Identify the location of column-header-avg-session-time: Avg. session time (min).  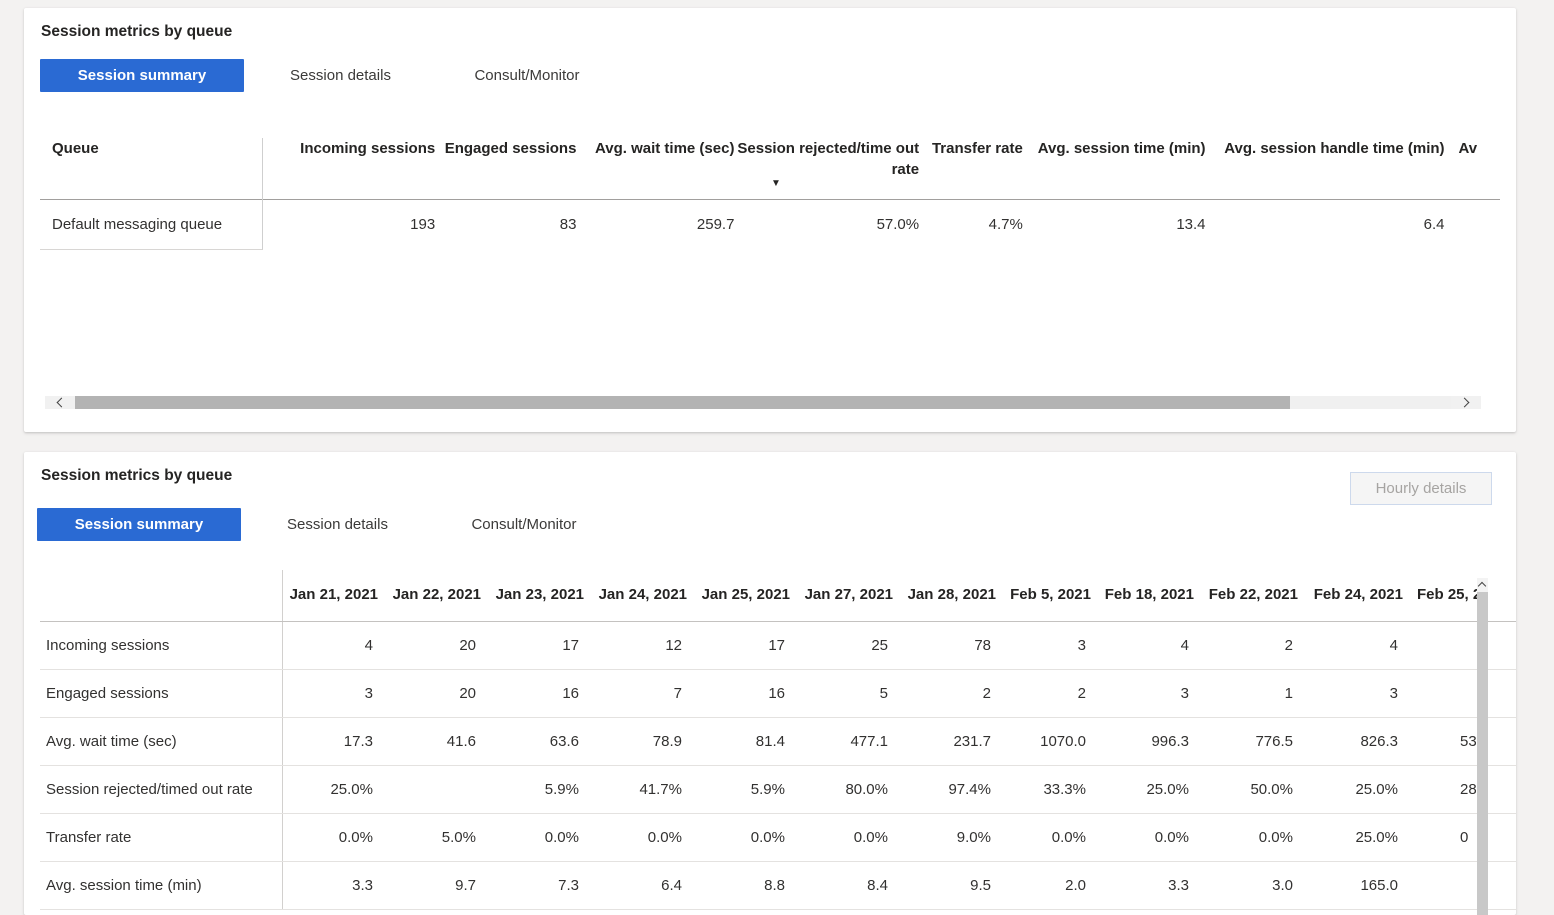
(1121, 148).